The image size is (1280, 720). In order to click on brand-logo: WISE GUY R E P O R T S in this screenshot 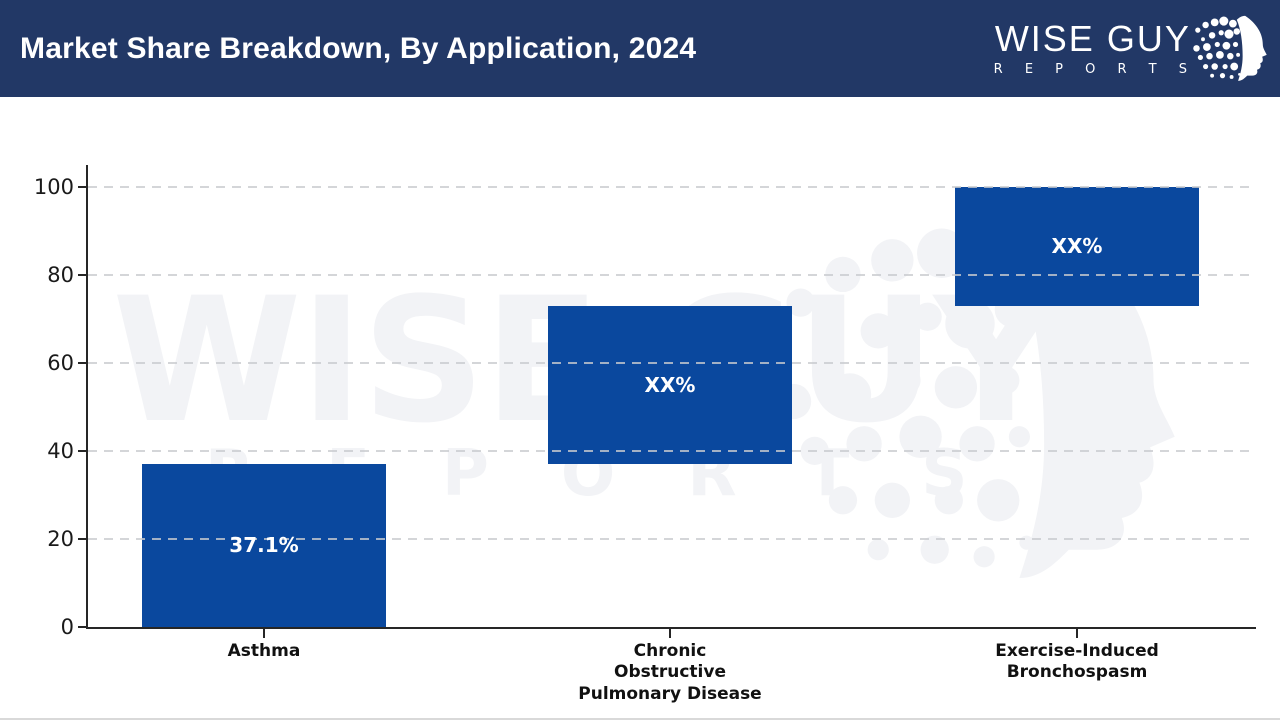, I will do `click(1129, 48)`.